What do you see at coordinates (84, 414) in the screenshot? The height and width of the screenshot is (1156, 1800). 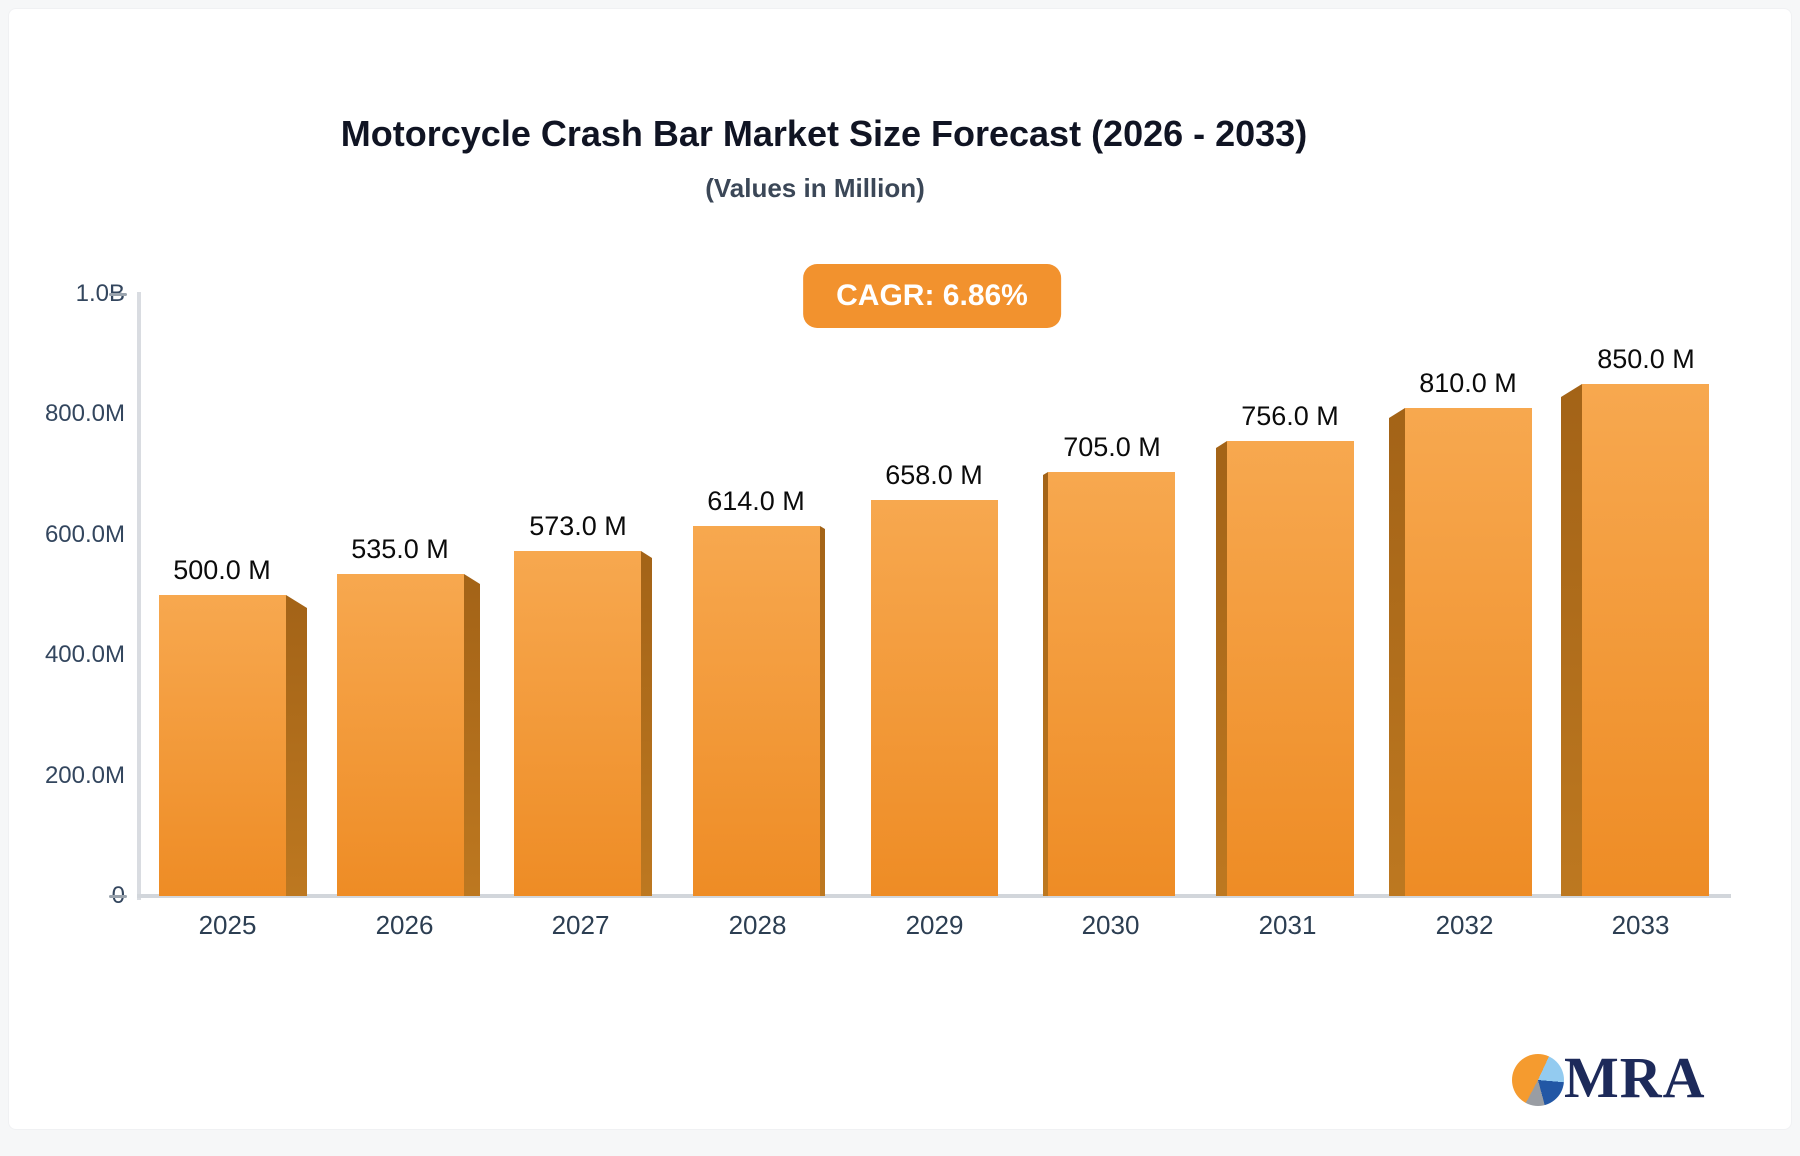 I see `y-tick-label: 800.0M` at bounding box center [84, 414].